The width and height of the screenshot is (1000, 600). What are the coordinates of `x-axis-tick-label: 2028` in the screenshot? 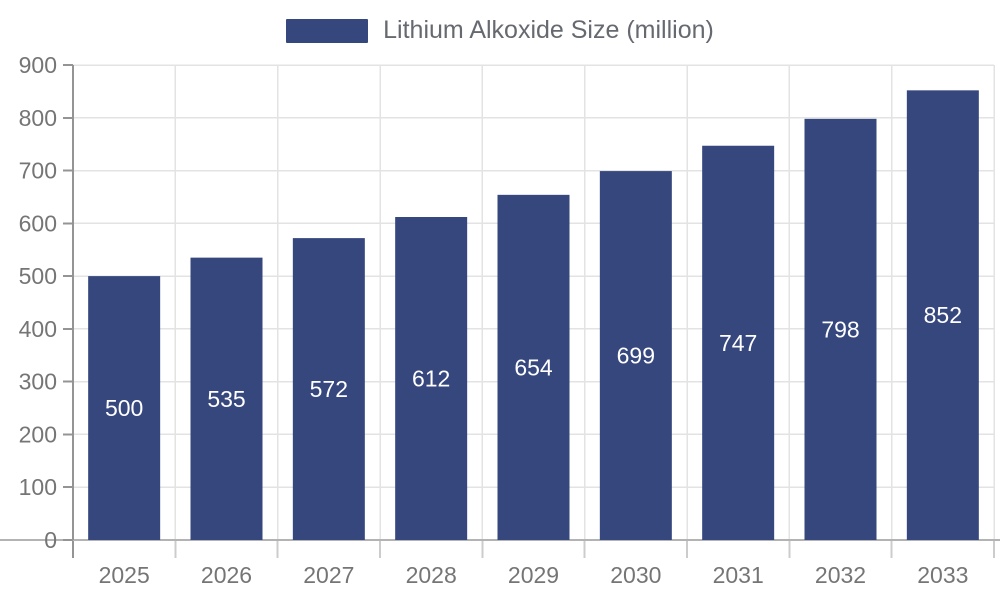 It's located at (431, 575).